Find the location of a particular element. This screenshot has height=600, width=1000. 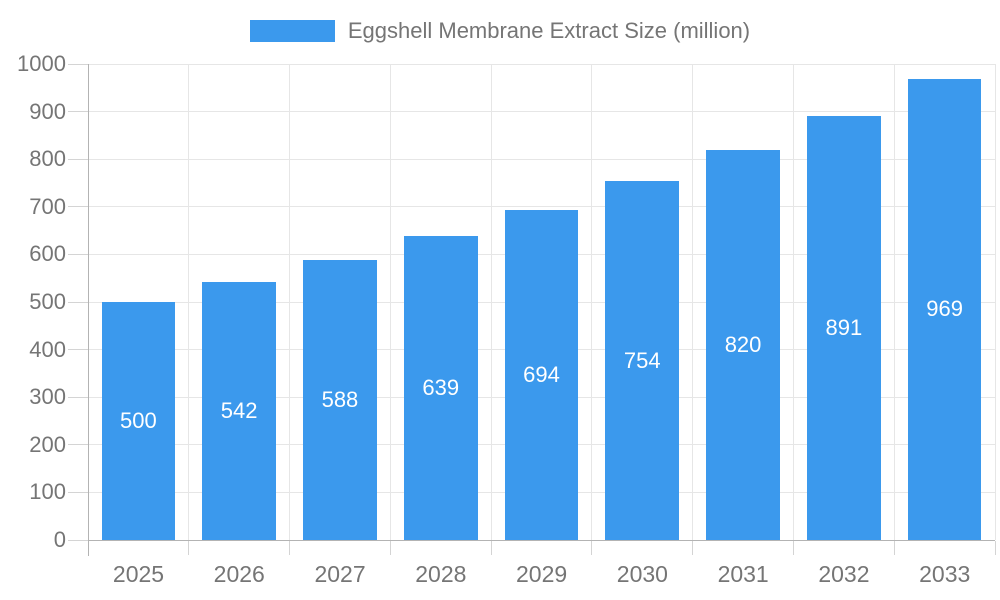

y-tick-label: 800 is located at coordinates (47, 159).